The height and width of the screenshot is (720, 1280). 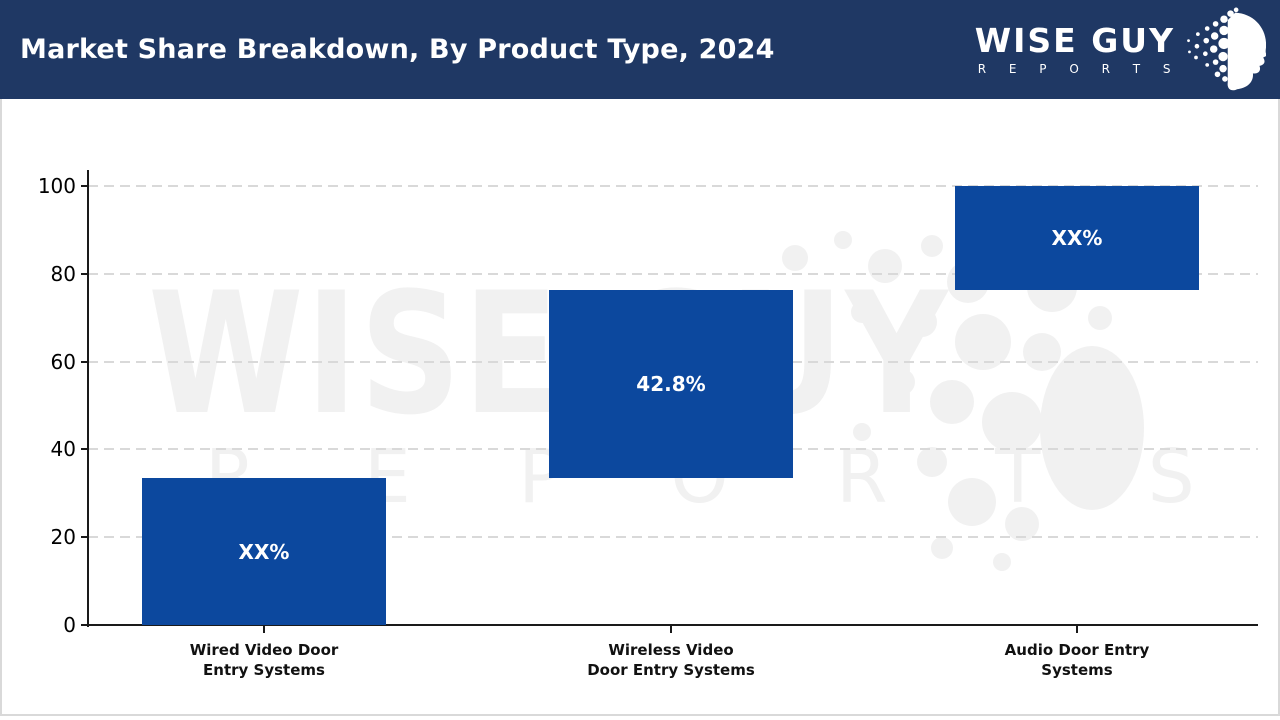 What do you see at coordinates (671, 660) in the screenshot?
I see `category-label-2: Wireless Video Door Entry Systems` at bounding box center [671, 660].